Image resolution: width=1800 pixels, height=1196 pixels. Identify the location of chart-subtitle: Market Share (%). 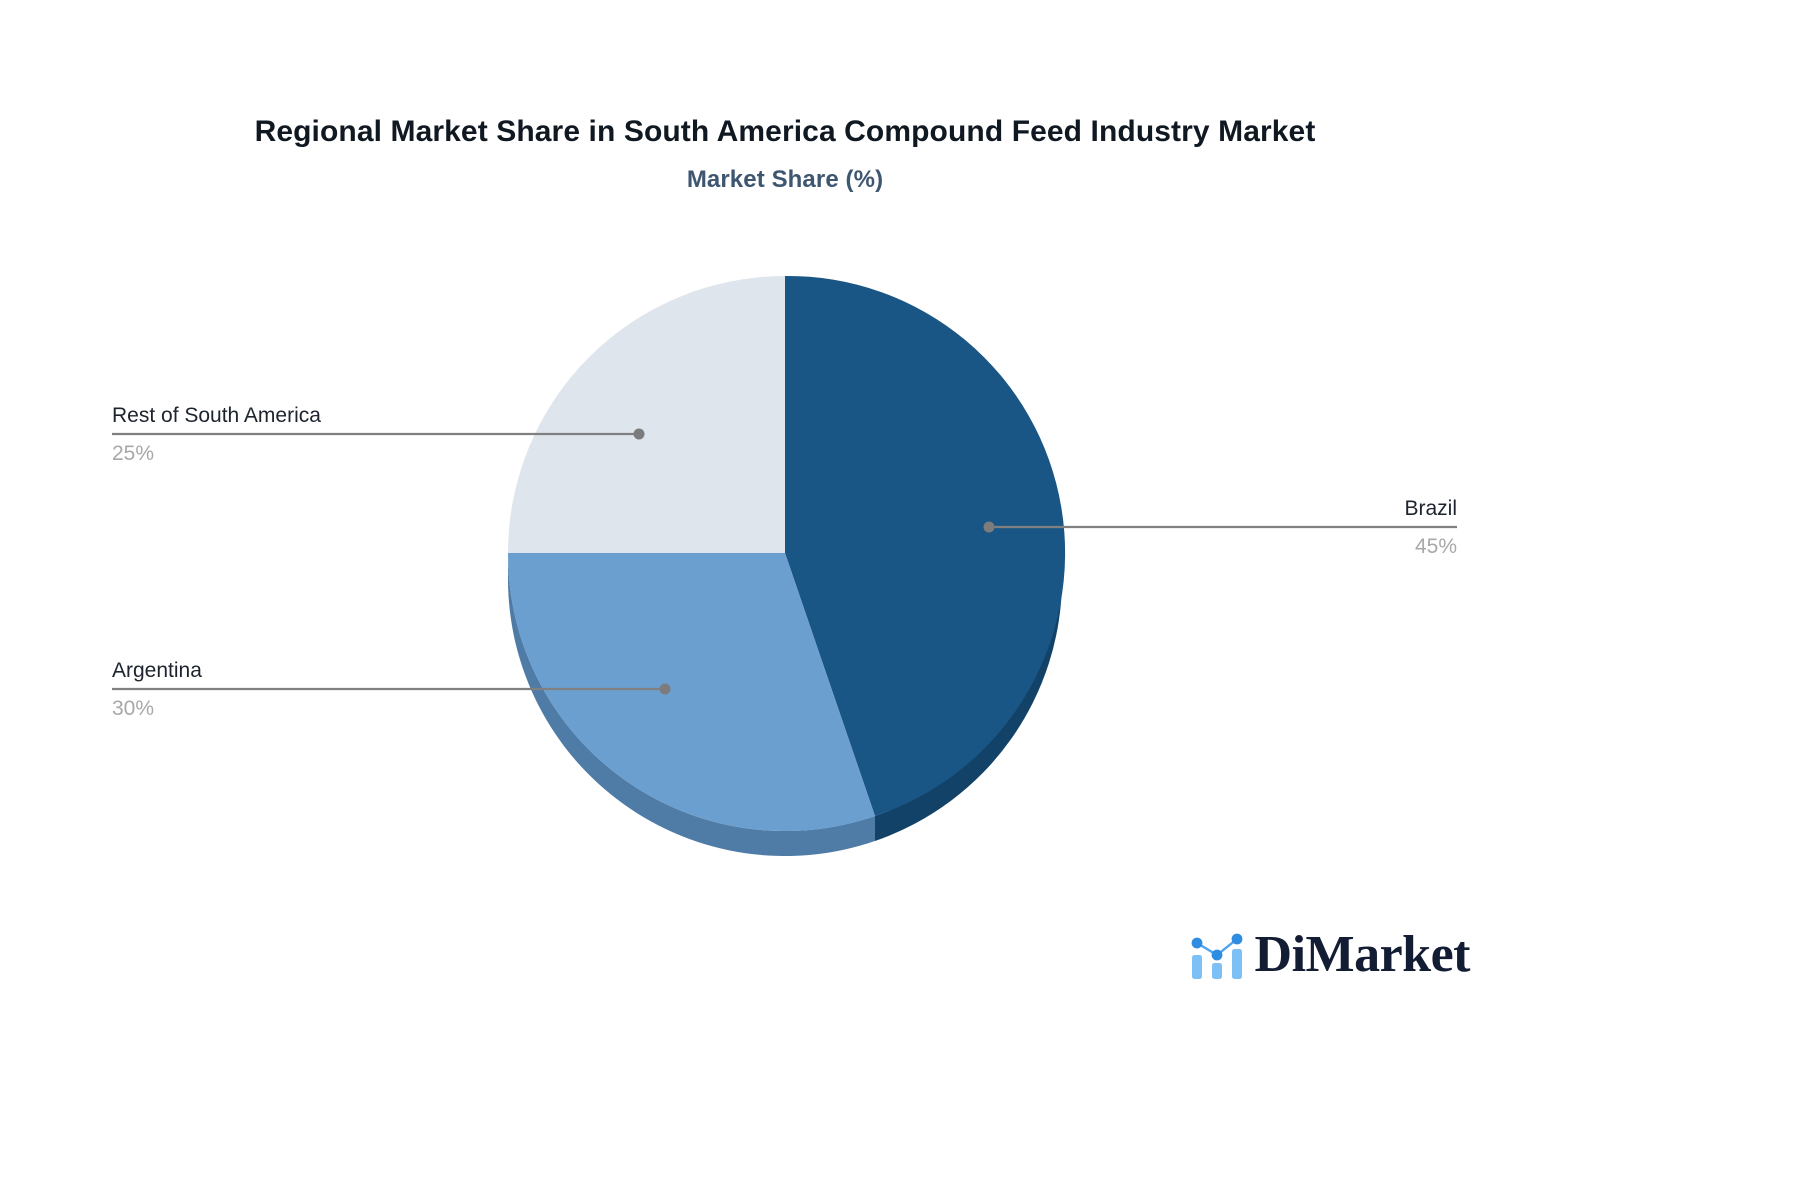
(785, 179).